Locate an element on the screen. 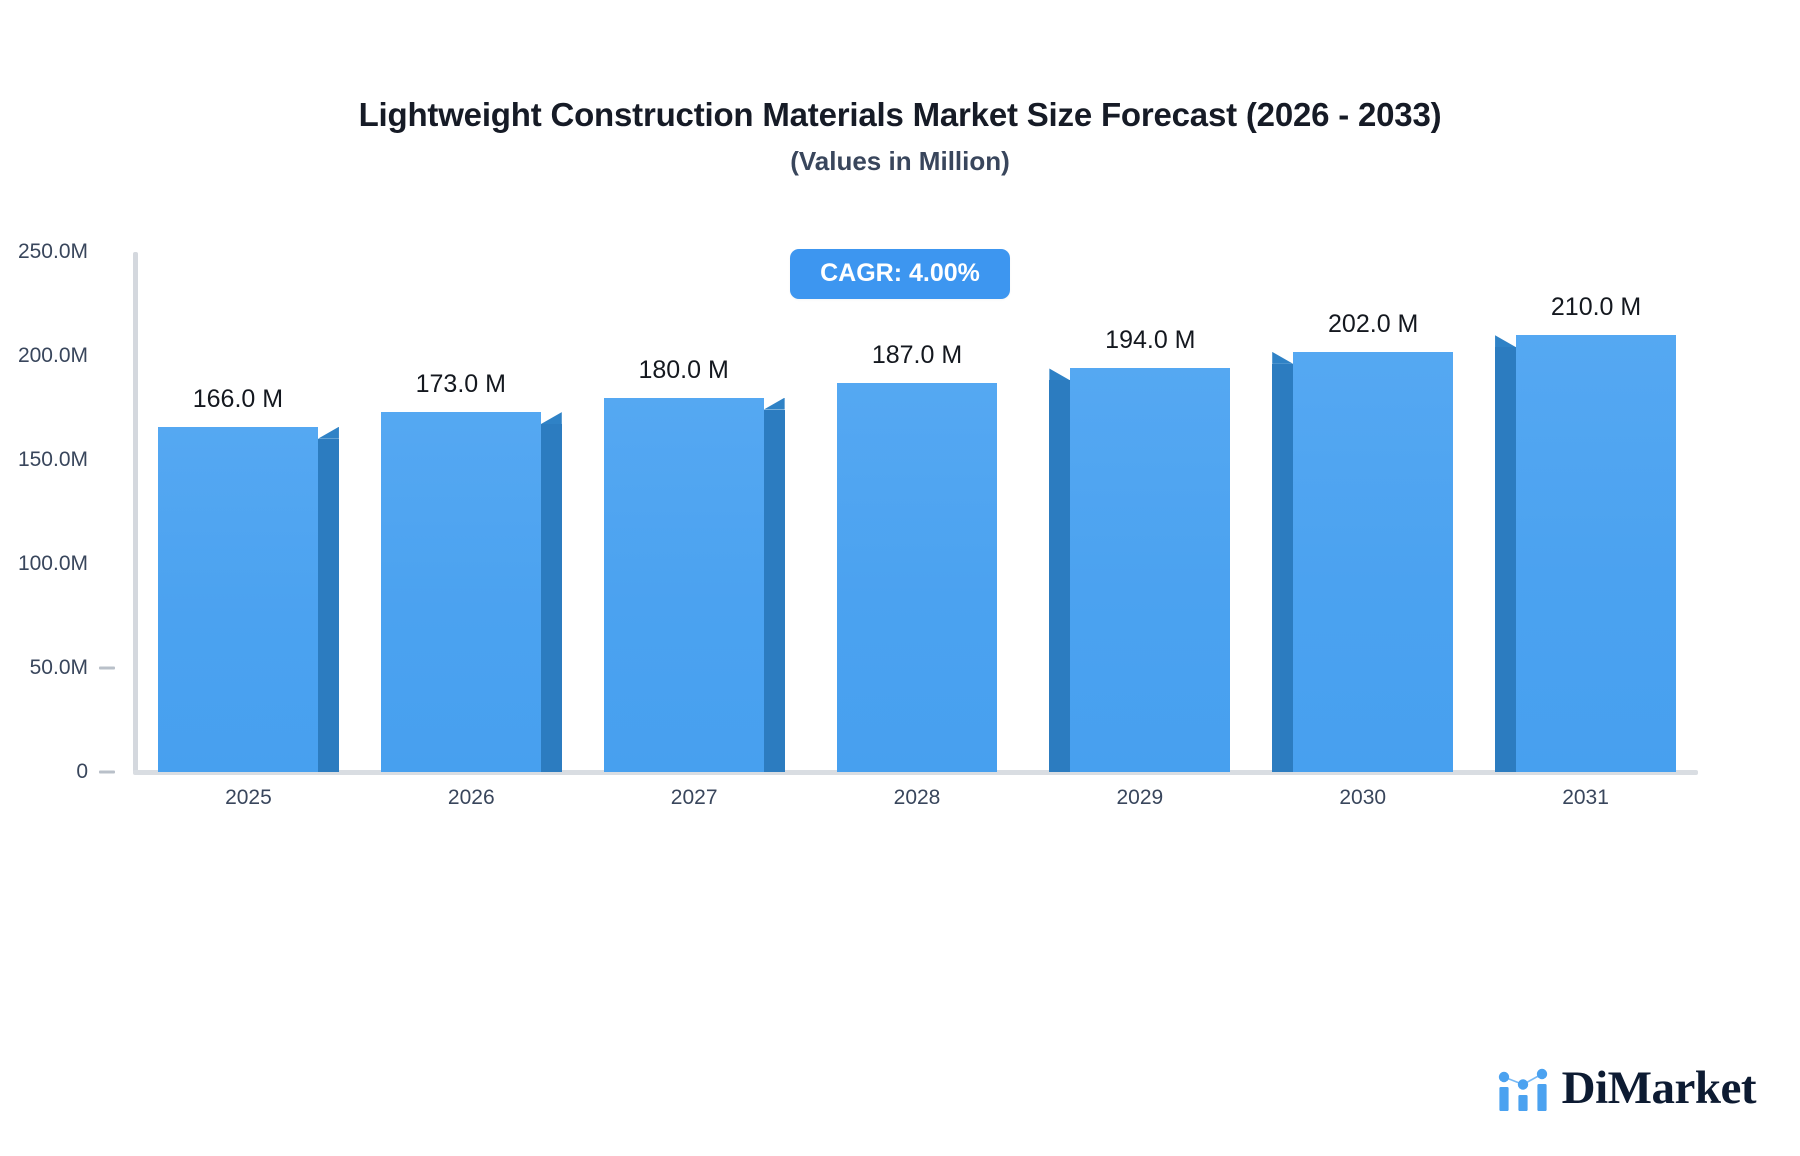 The image size is (1800, 1156). x-tick-label: 2029 is located at coordinates (1140, 797).